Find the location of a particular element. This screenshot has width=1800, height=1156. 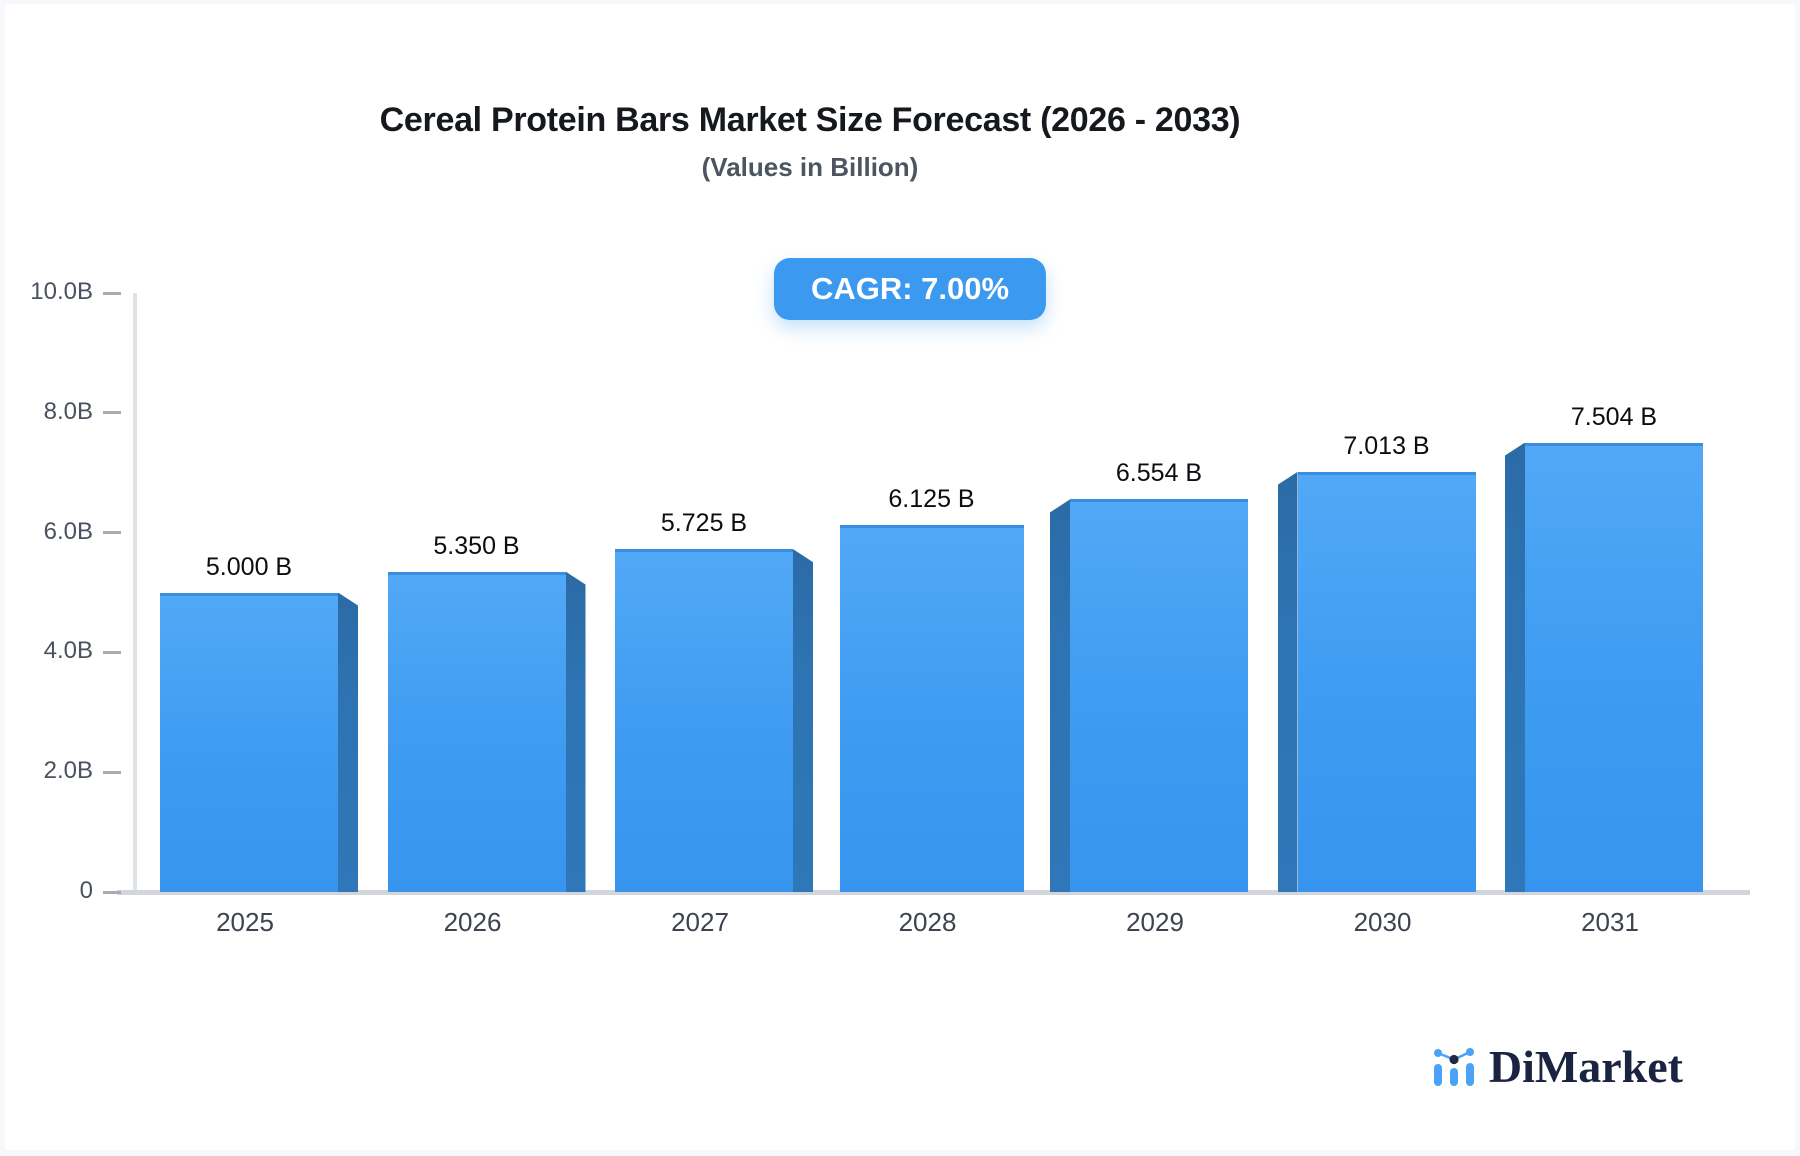

y-tick-label: 6.0B is located at coordinates (68, 531).